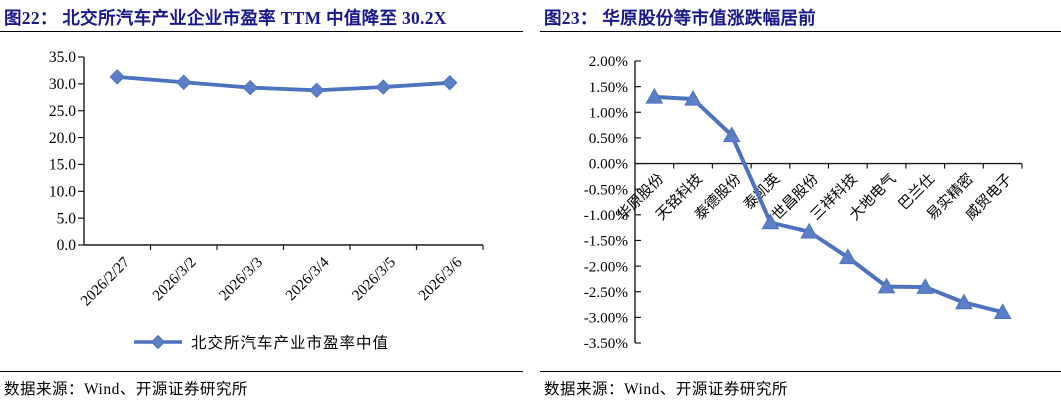  What do you see at coordinates (67, 245) in the screenshot?
I see `y-tick-label: 0.0` at bounding box center [67, 245].